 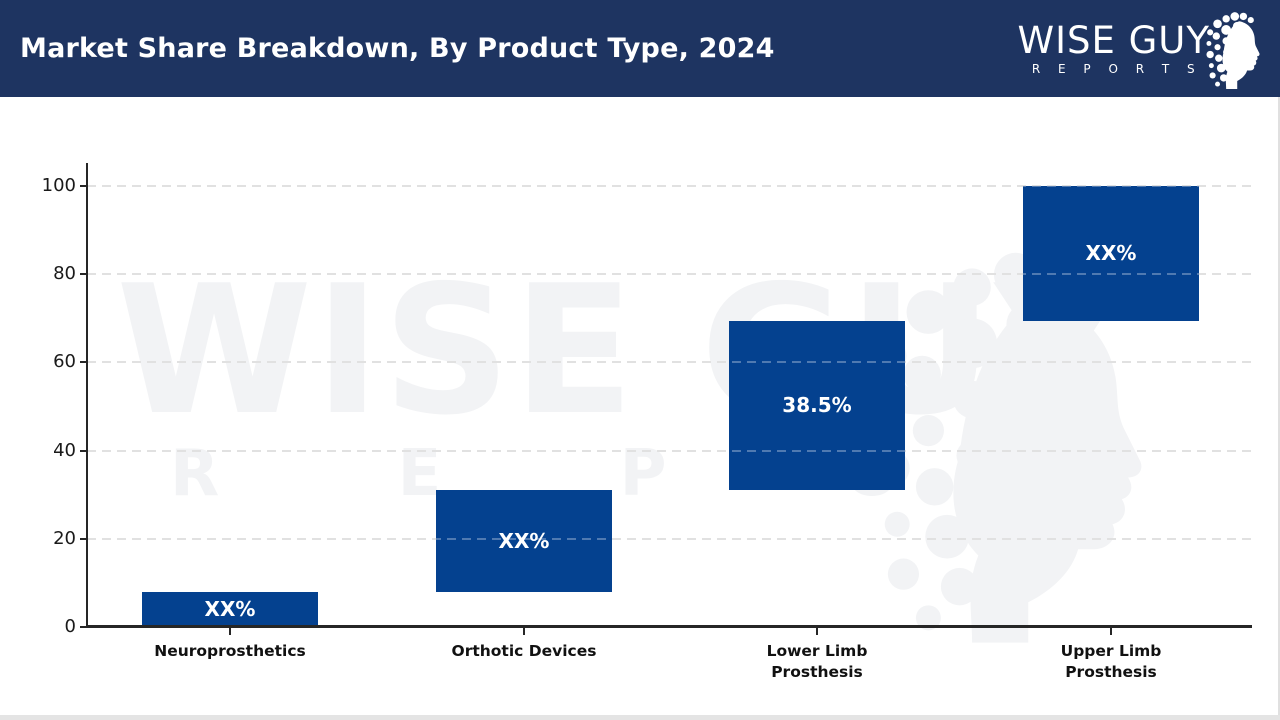 I want to click on y-tick-label-80: 80, so click(x=64, y=274).